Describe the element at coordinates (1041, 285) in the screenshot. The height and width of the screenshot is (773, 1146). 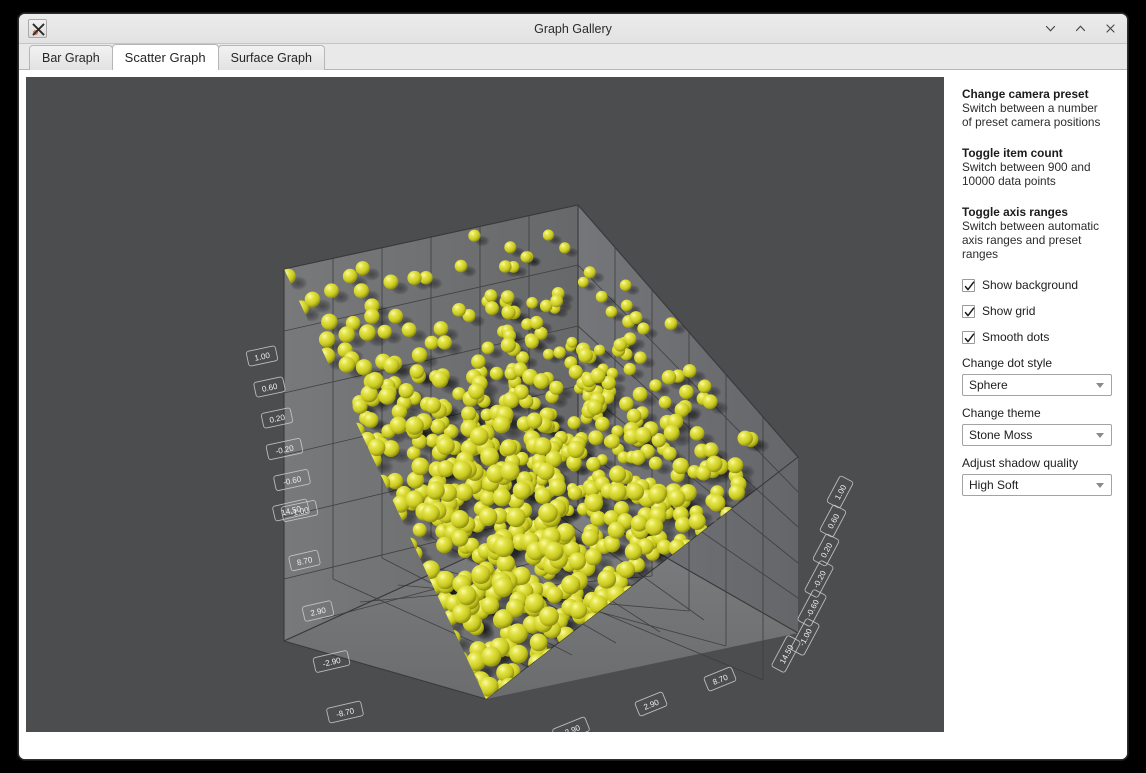
I see `checkbox-show-background: Show background` at that location.